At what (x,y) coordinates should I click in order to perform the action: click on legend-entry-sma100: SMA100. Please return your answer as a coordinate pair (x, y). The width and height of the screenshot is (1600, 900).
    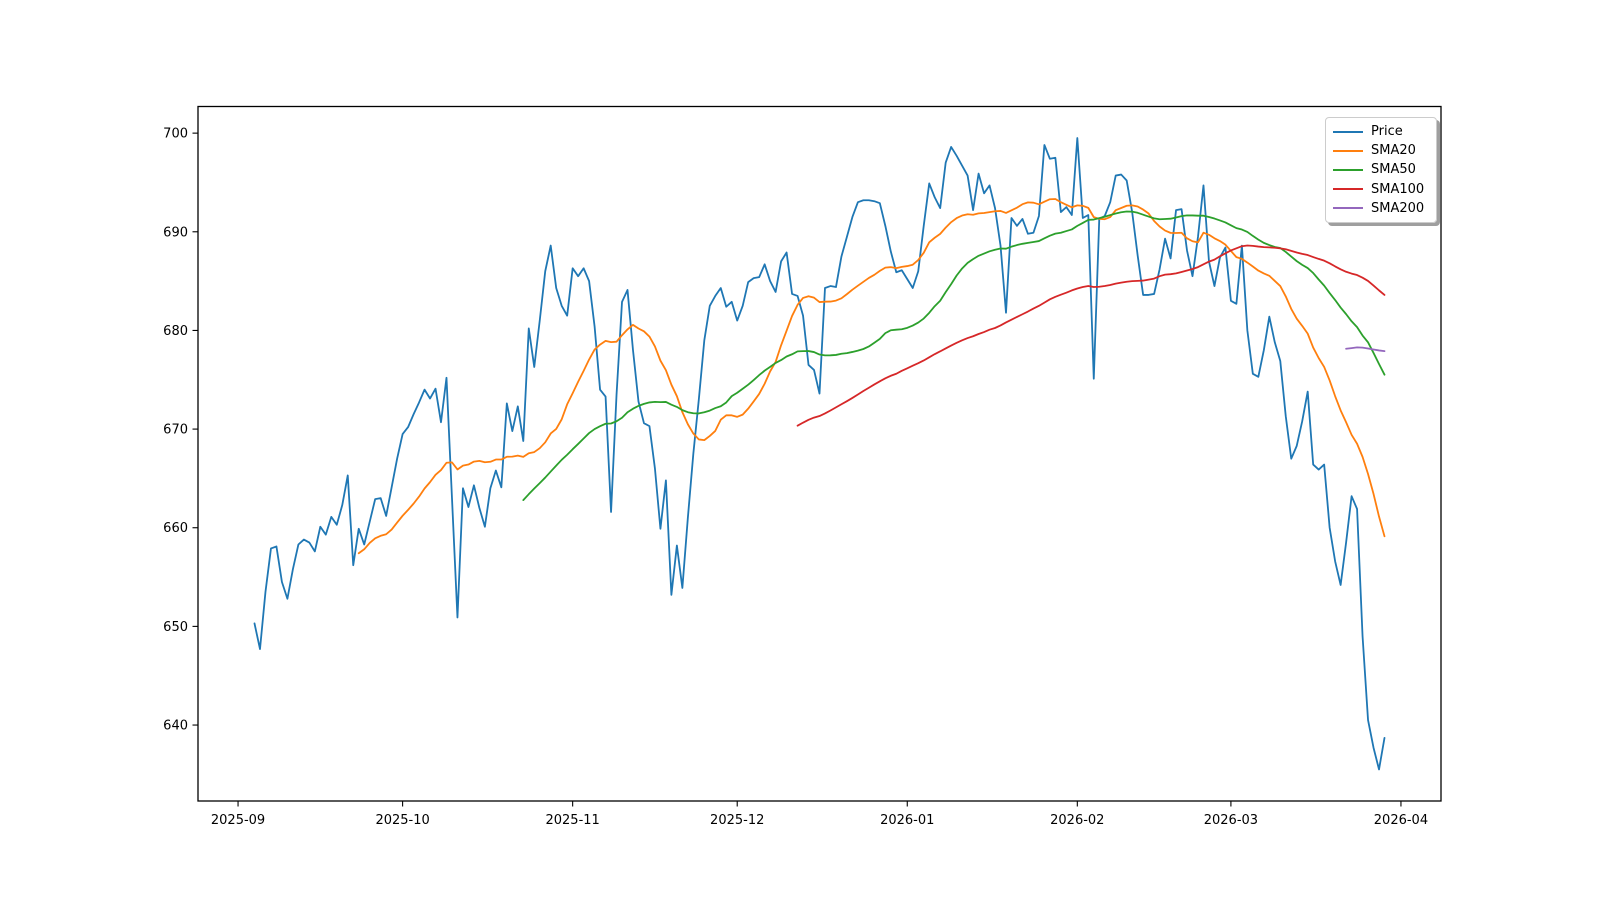
    Looking at the image, I should click on (1380, 189).